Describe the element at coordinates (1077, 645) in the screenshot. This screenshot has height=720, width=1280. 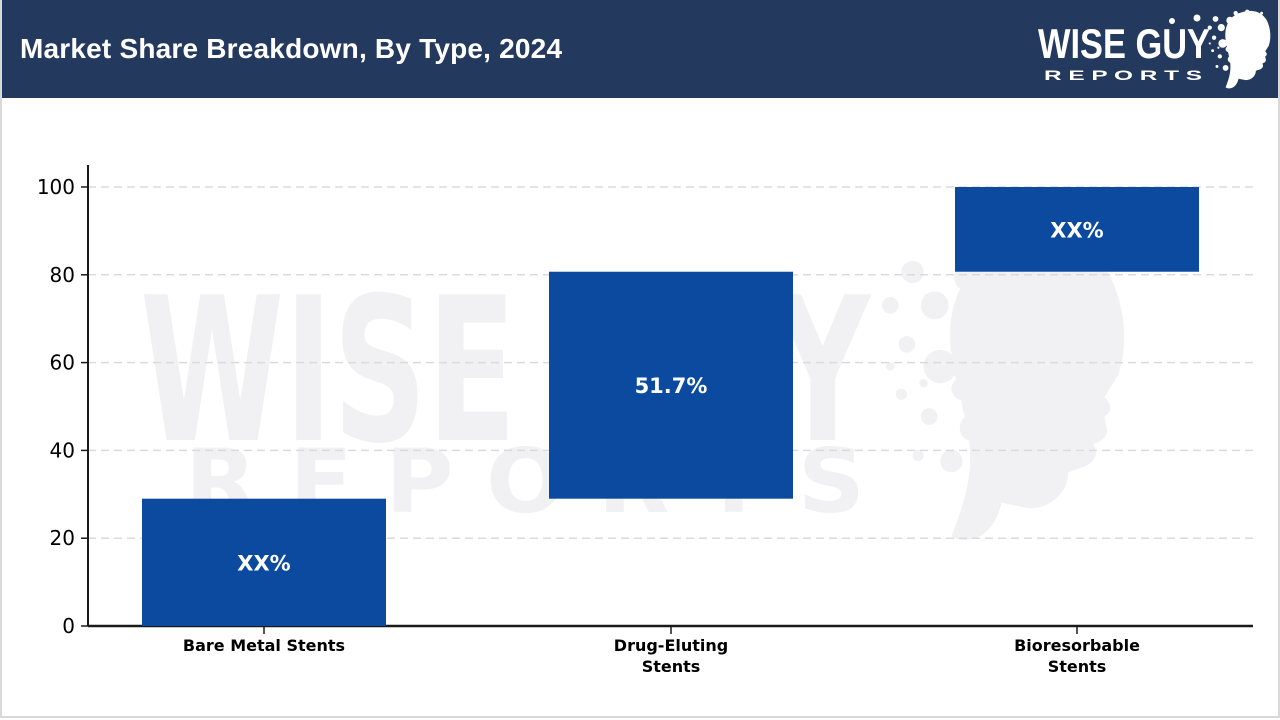
I see `category-label: Bioresorbable` at that location.